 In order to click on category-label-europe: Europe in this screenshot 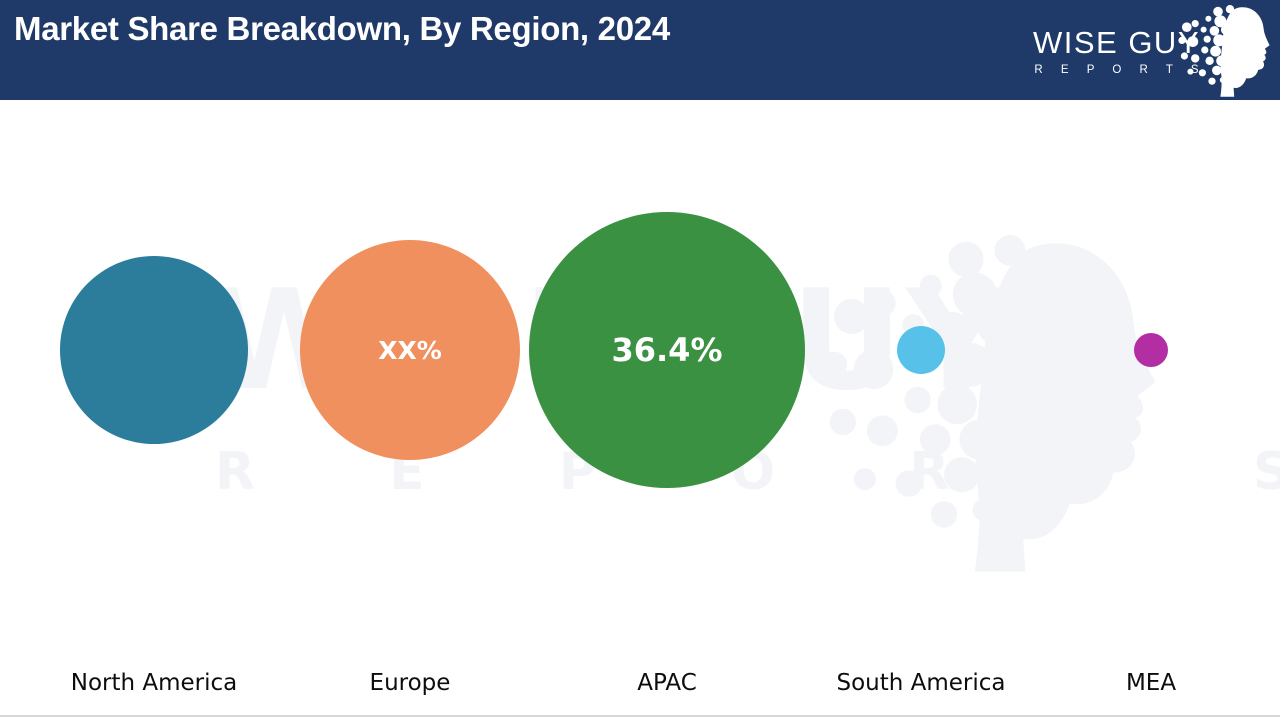, I will do `click(410, 683)`.